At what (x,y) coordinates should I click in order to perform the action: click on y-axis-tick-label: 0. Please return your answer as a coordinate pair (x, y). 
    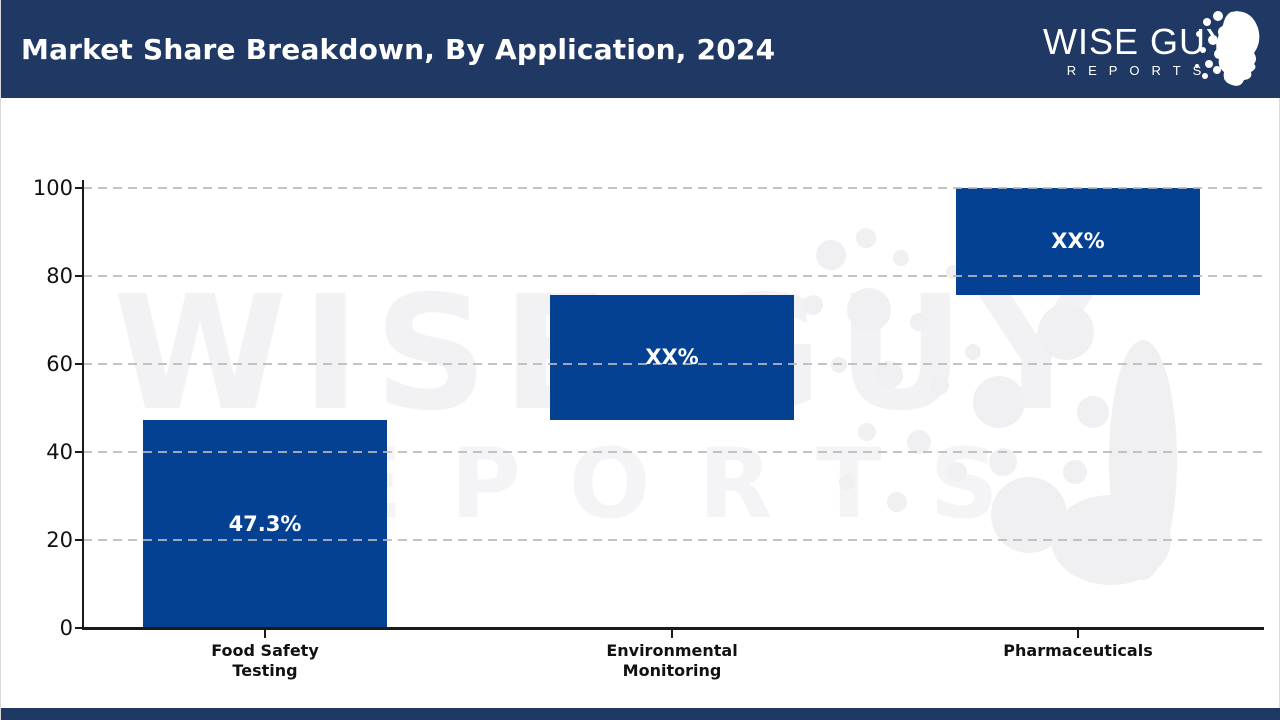
    Looking at the image, I should click on (66, 628).